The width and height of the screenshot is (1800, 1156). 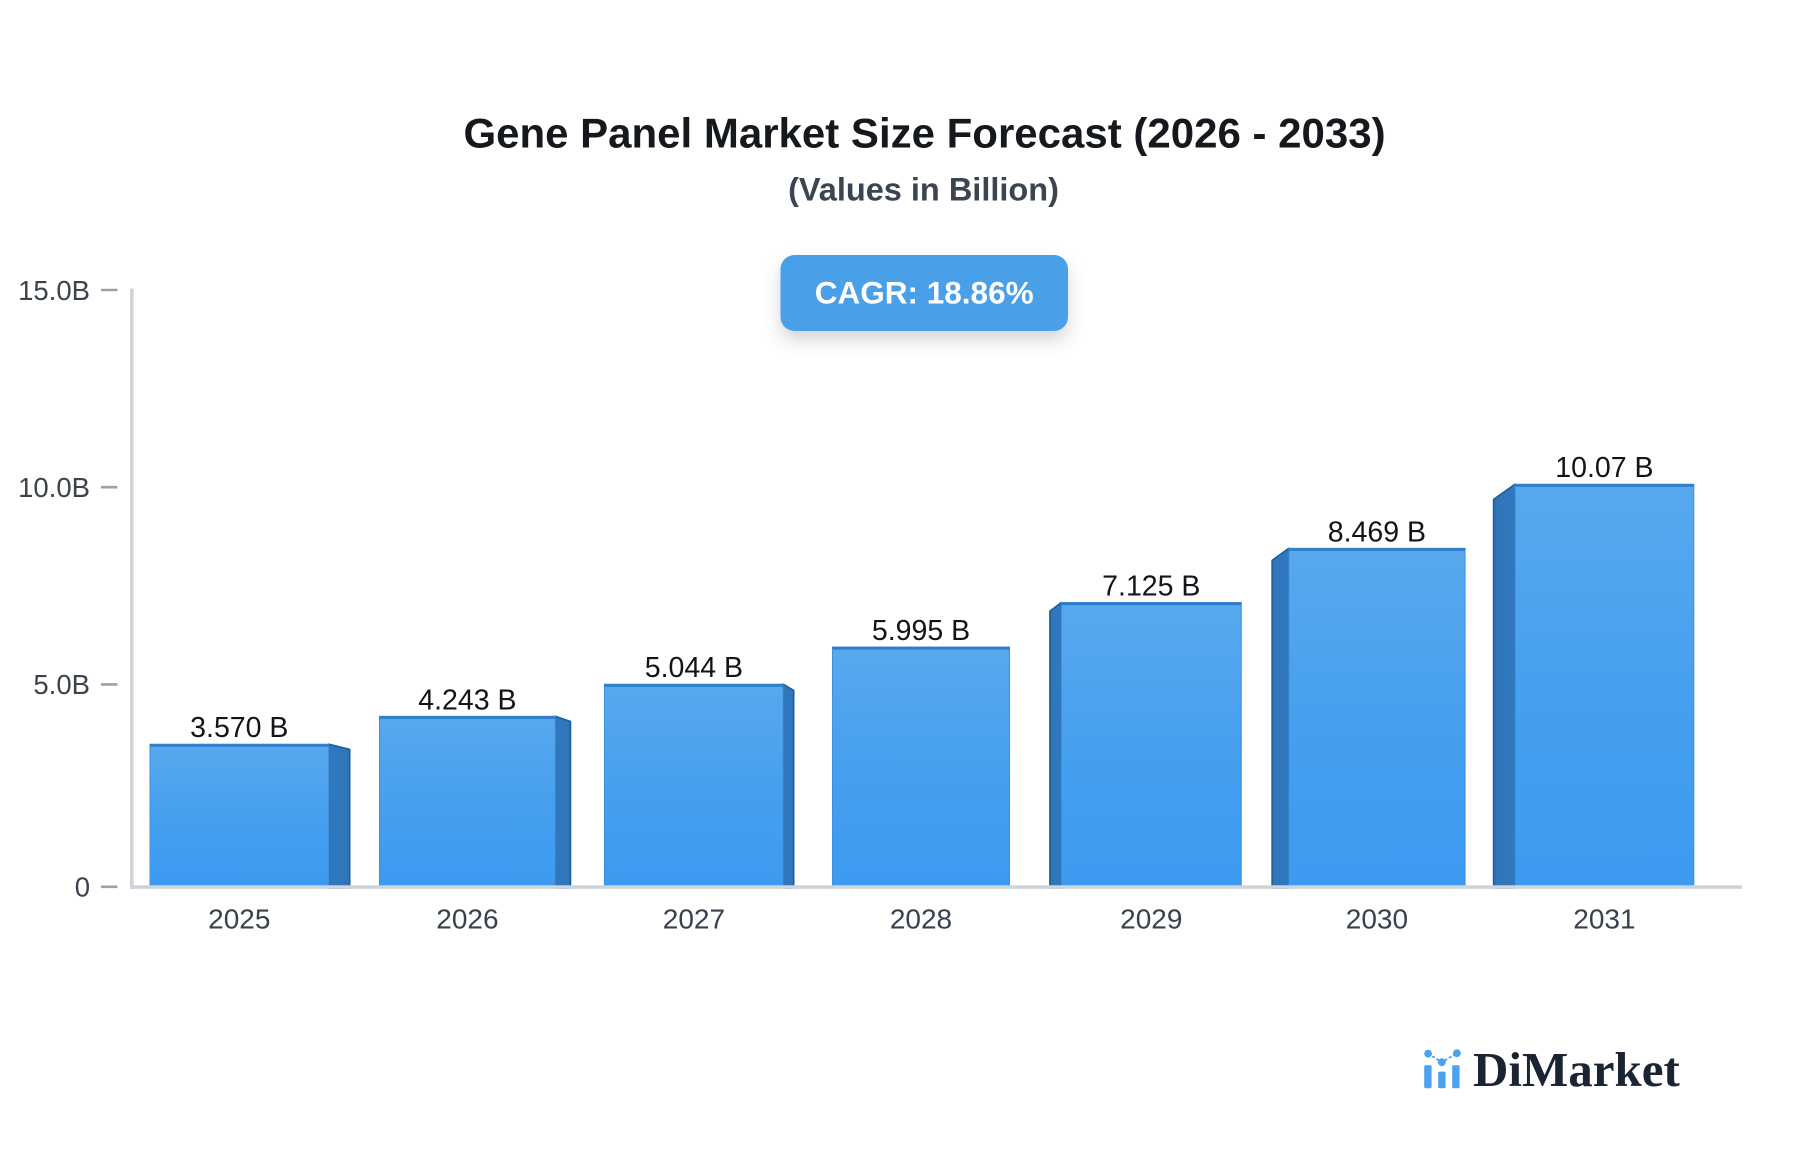 What do you see at coordinates (1151, 587) in the screenshot?
I see `svg-text: 7.125 B` at bounding box center [1151, 587].